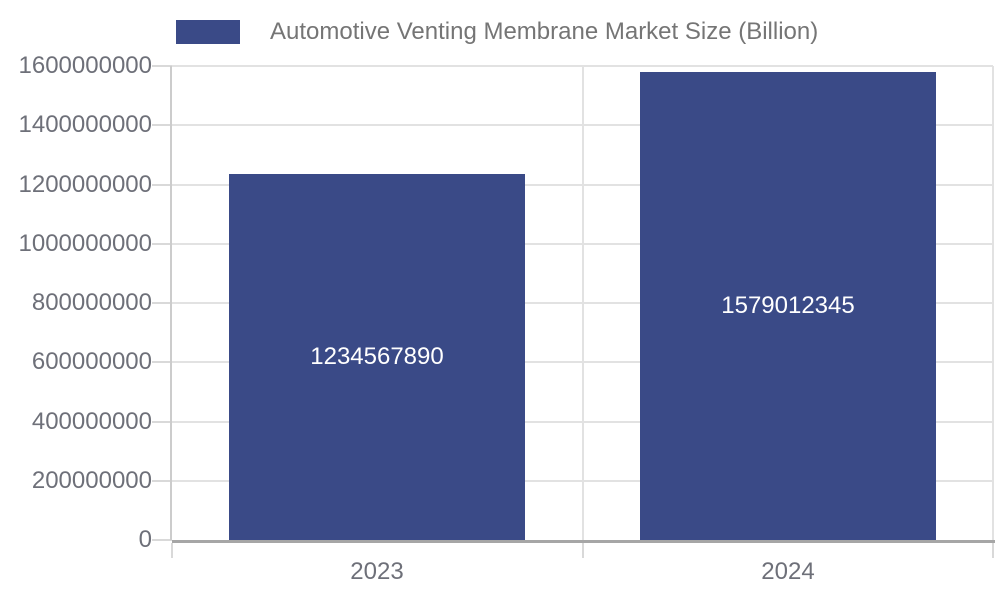 The height and width of the screenshot is (600, 1000). I want to click on y-axis-tick-label: 1600000000, so click(85, 65).